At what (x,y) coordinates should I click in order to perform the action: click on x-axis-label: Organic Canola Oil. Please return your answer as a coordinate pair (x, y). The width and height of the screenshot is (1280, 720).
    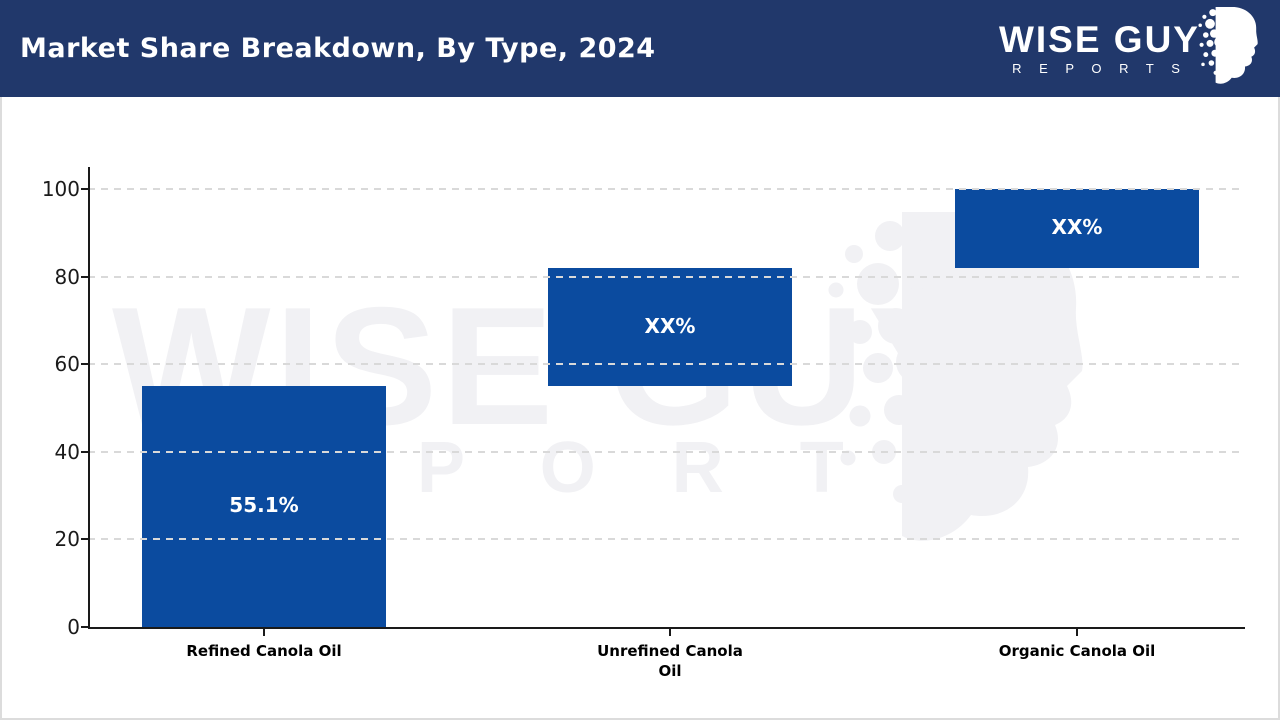
    Looking at the image, I should click on (1077, 651).